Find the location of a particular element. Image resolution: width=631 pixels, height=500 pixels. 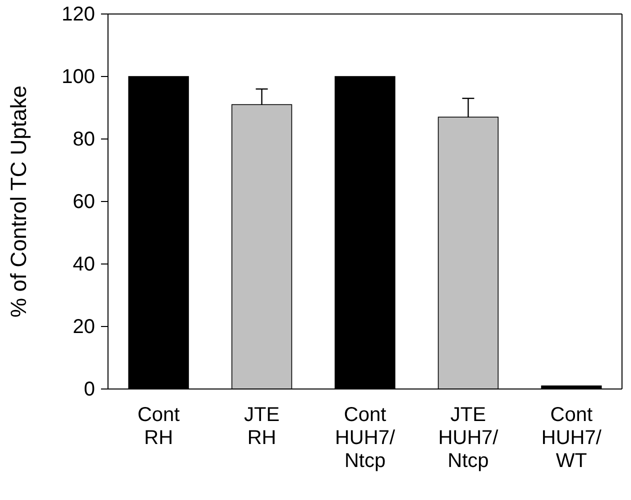

y-tick-label: 80 is located at coordinates (83, 139).